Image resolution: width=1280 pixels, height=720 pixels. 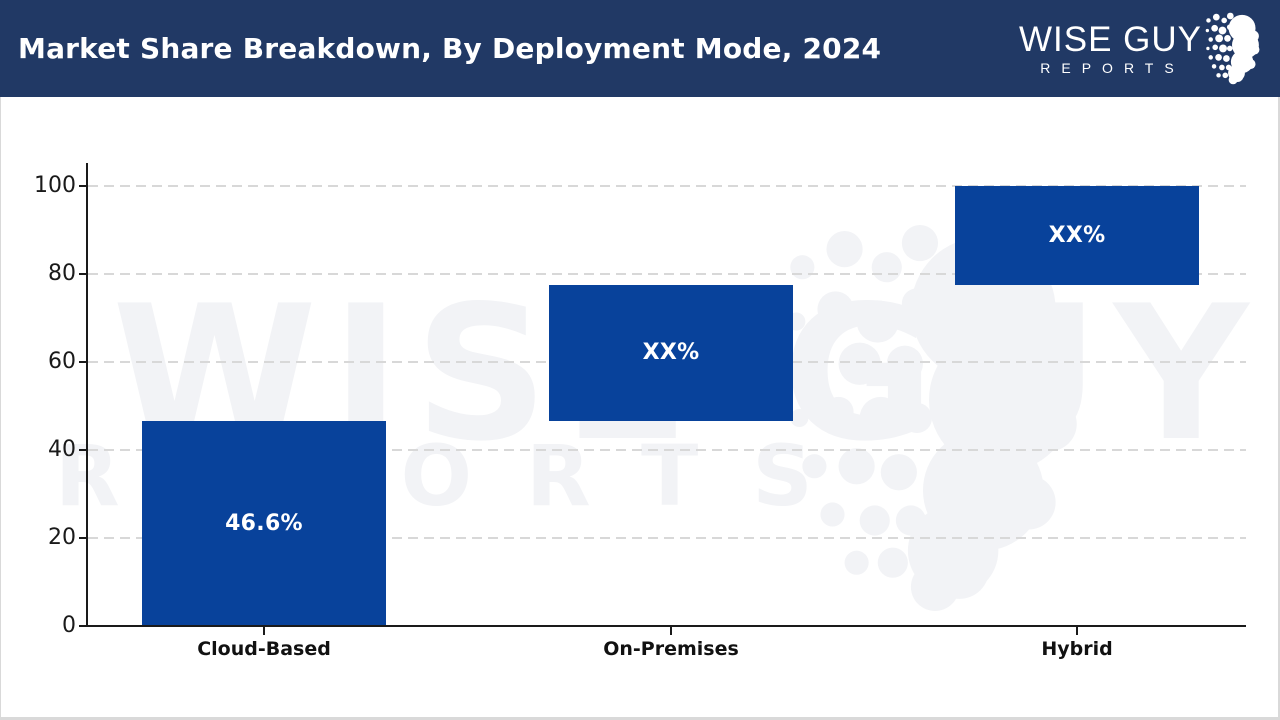 I want to click on bar-segment-on-premises: XX%, so click(x=671, y=353).